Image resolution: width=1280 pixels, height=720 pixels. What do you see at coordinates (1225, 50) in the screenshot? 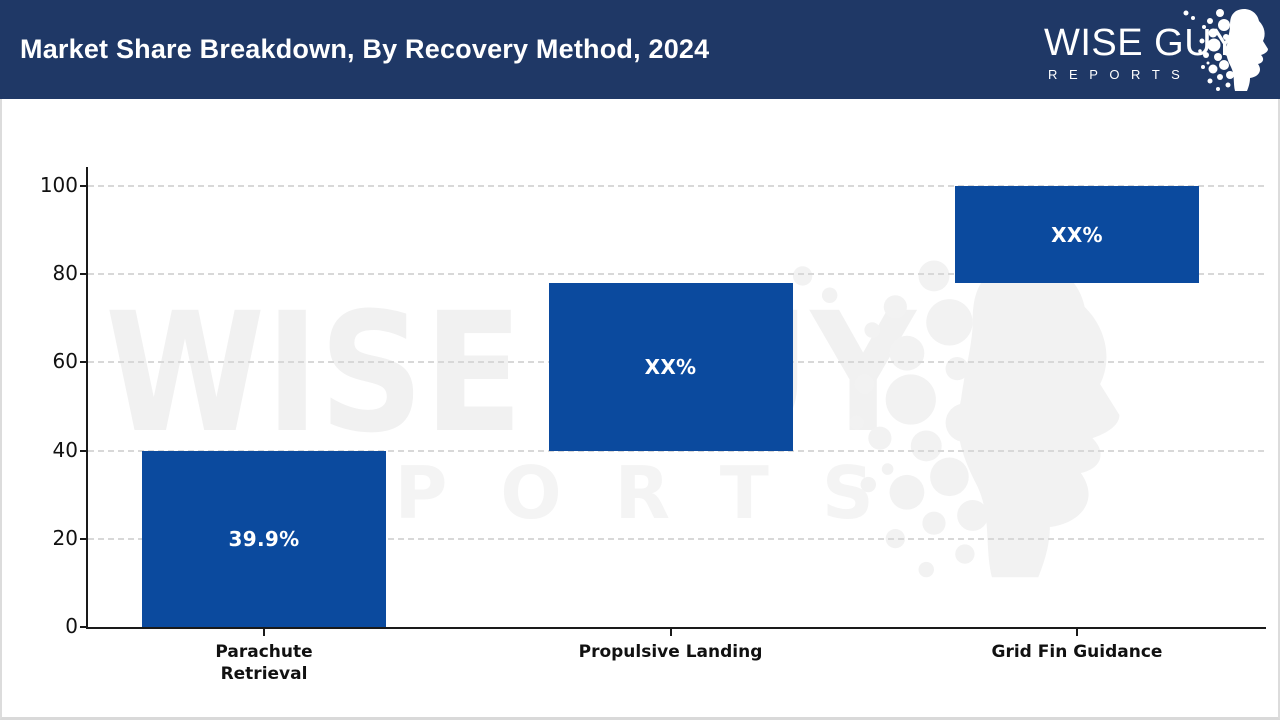
I see `dotted-head-icon` at bounding box center [1225, 50].